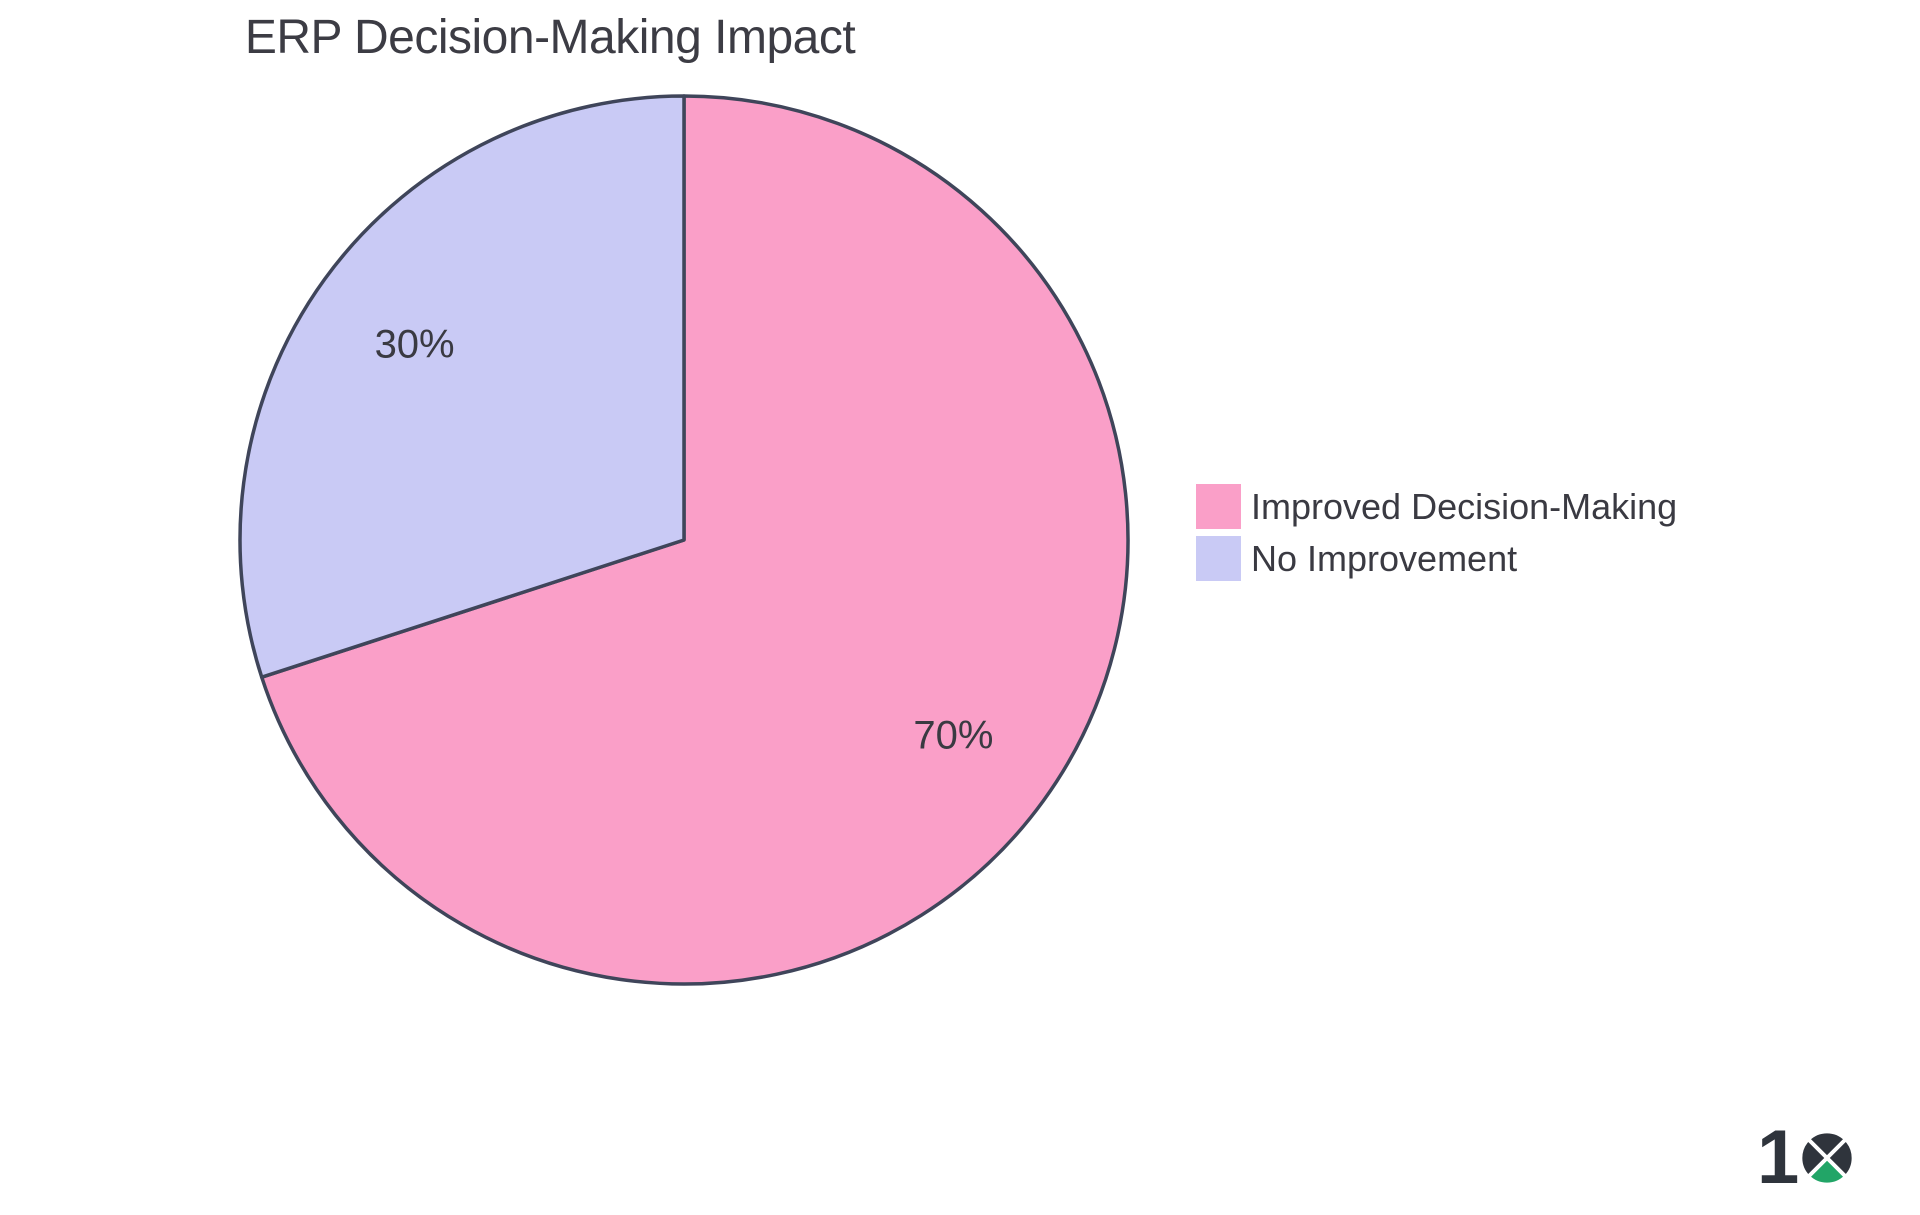 This screenshot has height=1215, width=1920. What do you see at coordinates (550, 37) in the screenshot?
I see `chart-title: ERP Decision-Making Impact` at bounding box center [550, 37].